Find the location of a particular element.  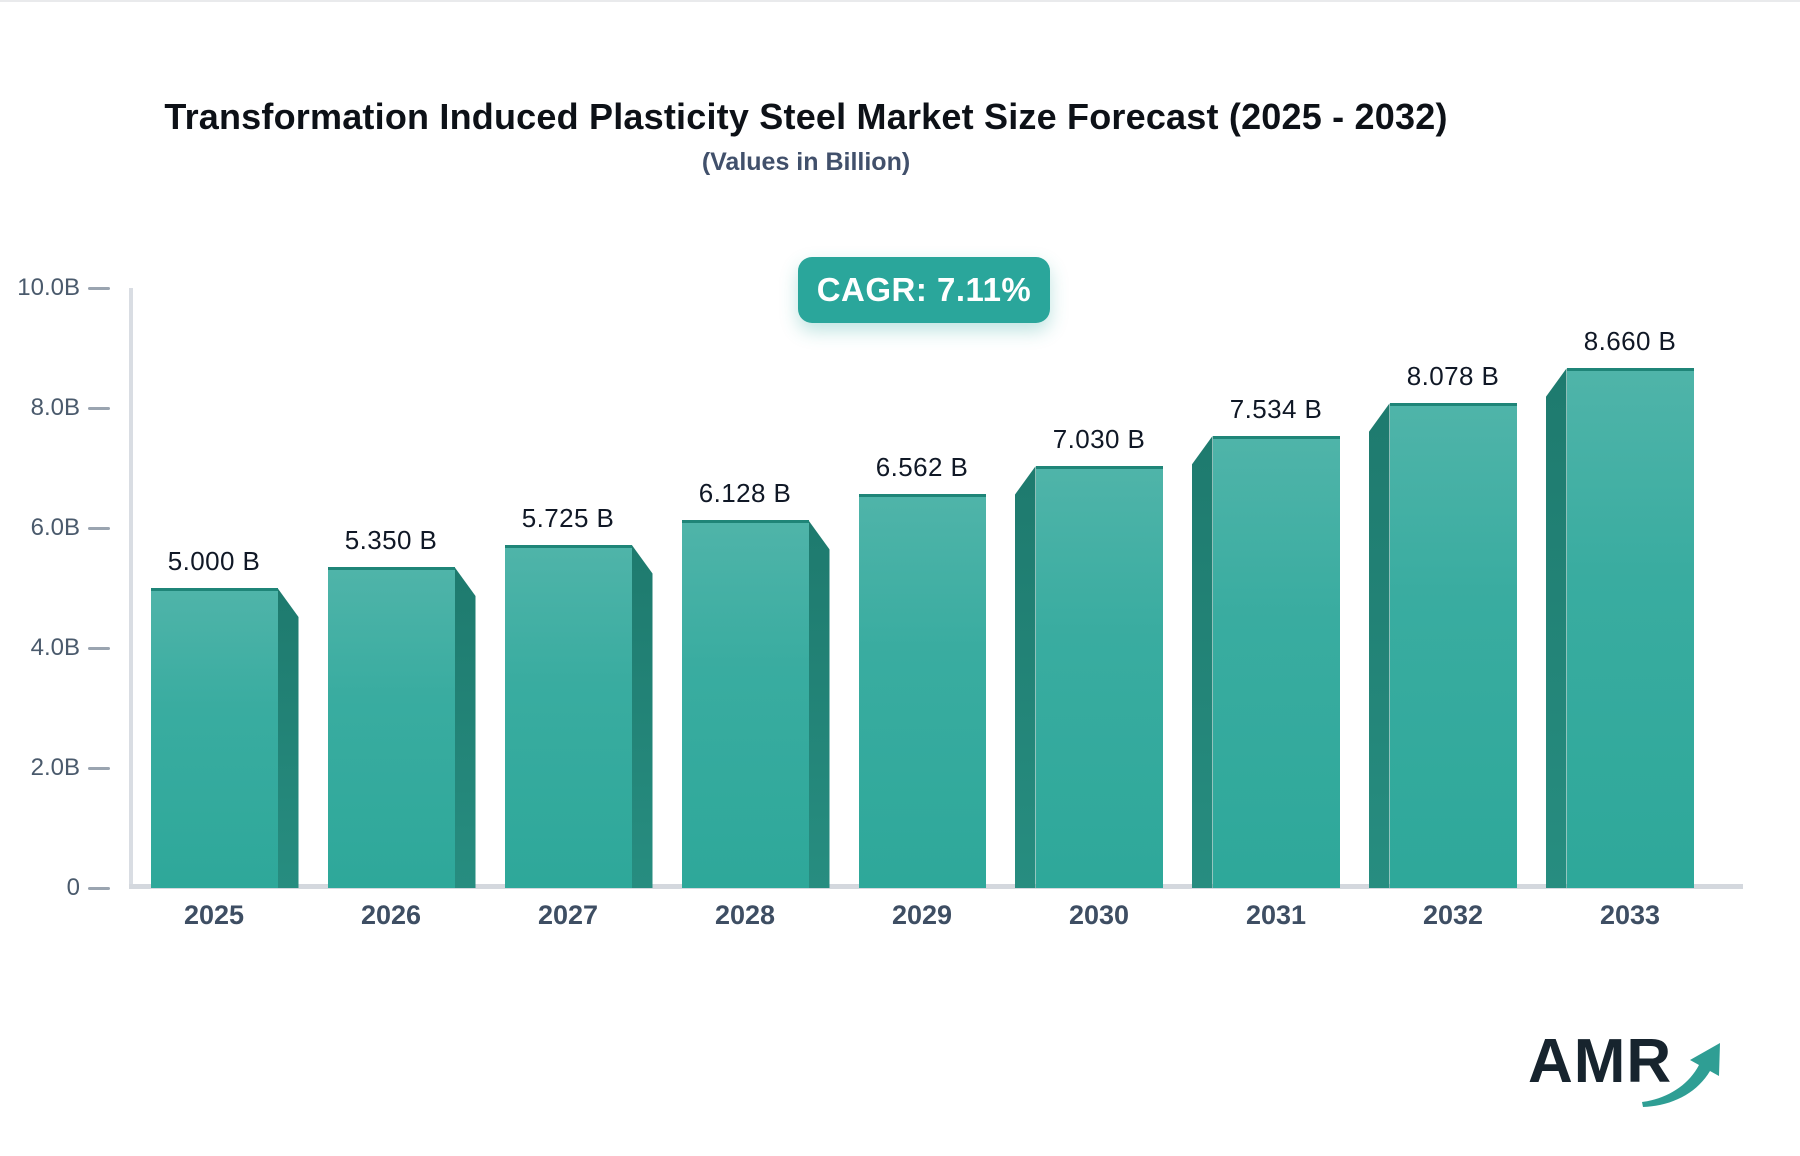

bar-value-label-2027: 5.725 B is located at coordinates (568, 517).